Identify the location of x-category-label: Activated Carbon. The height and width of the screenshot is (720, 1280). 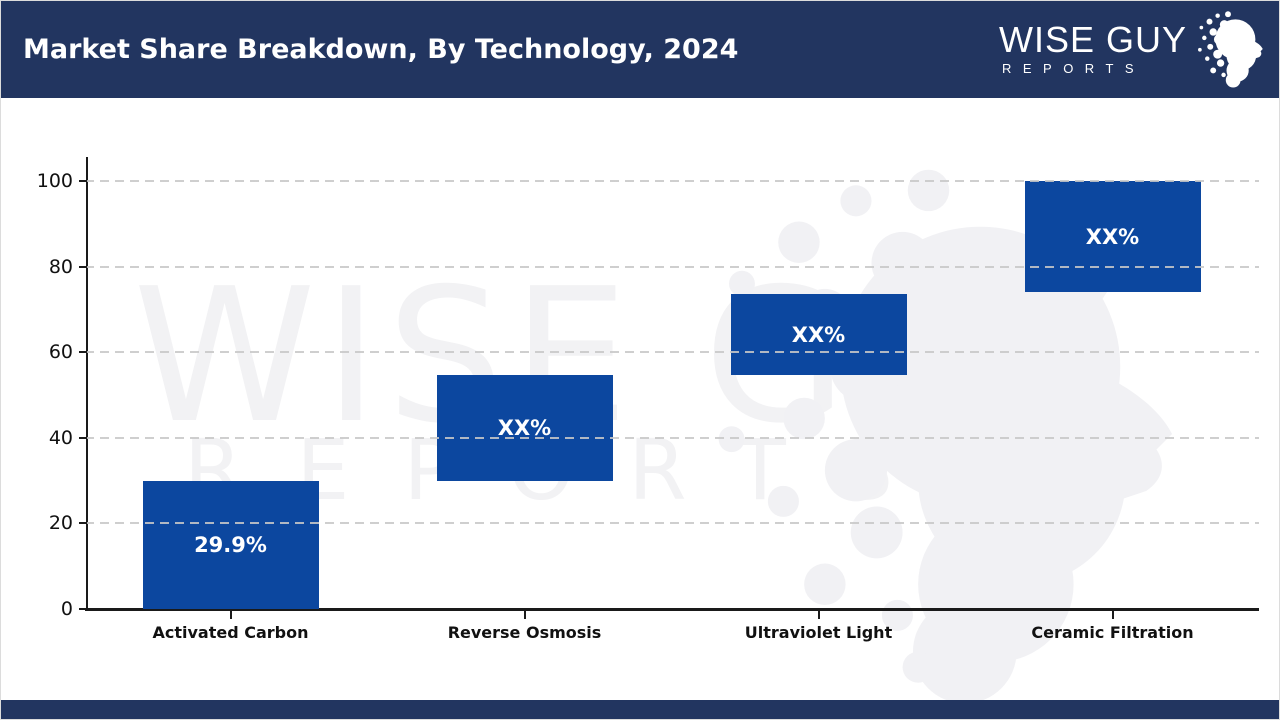
(230, 632).